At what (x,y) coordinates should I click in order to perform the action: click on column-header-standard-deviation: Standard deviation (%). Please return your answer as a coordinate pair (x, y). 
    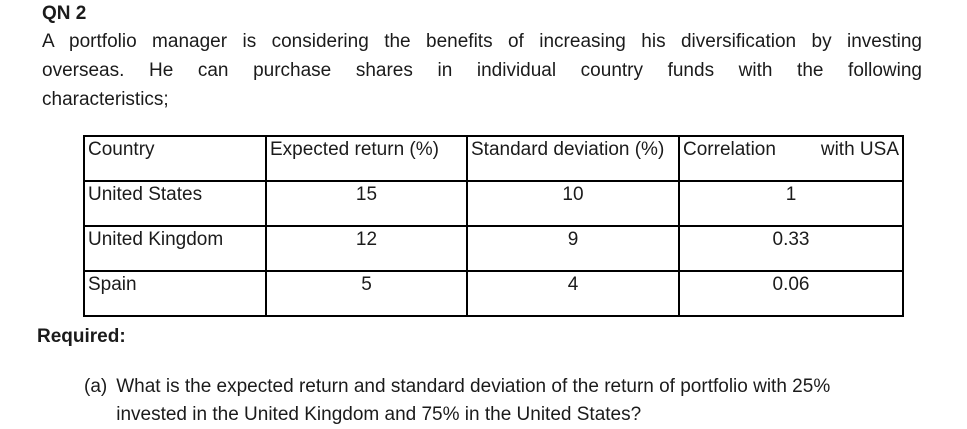
    Looking at the image, I should click on (573, 158).